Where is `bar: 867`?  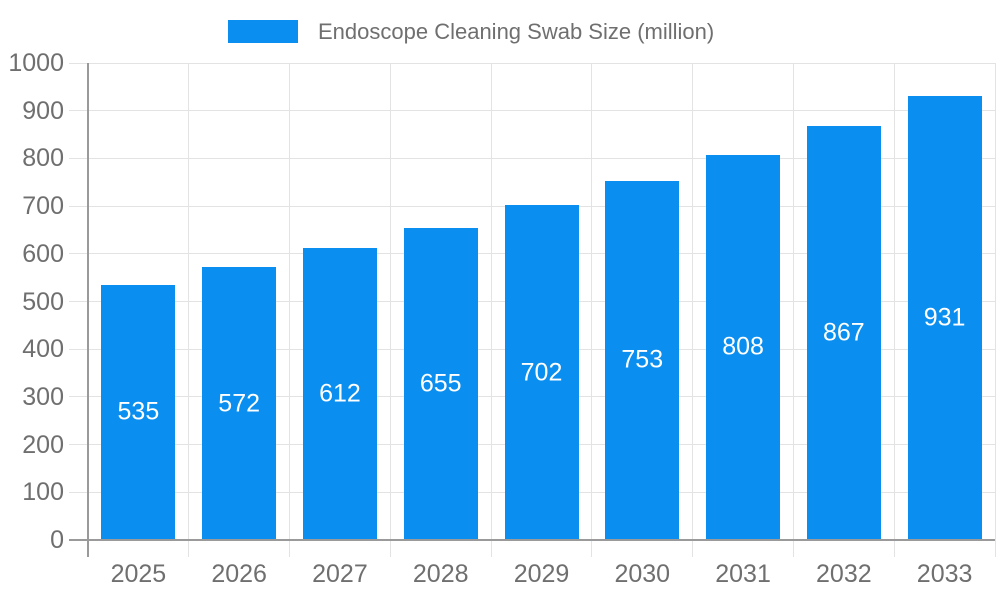 bar: 867 is located at coordinates (843, 333).